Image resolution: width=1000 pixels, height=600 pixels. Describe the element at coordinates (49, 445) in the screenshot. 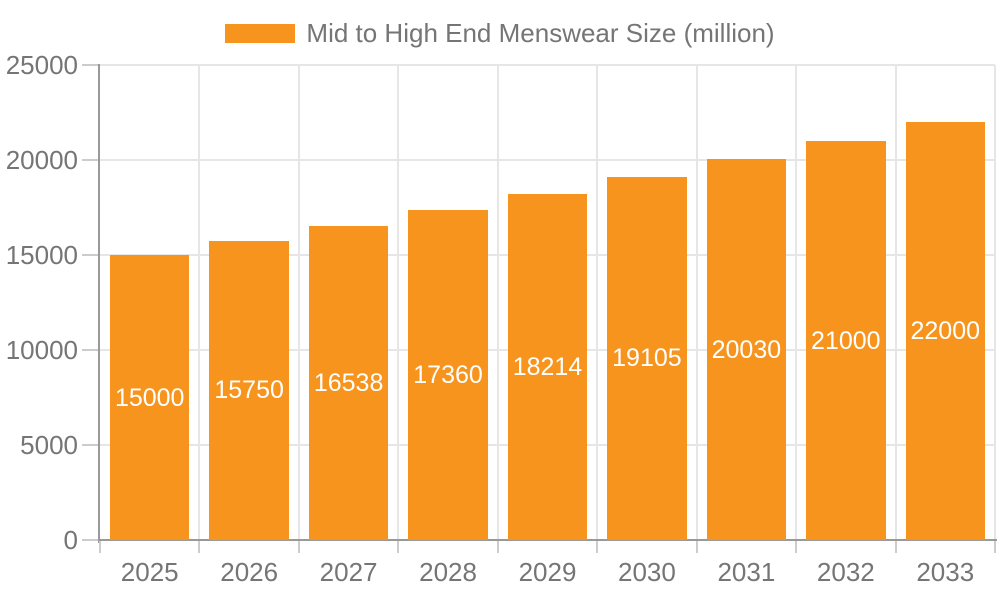

I see `y-tick-label: 5000` at that location.